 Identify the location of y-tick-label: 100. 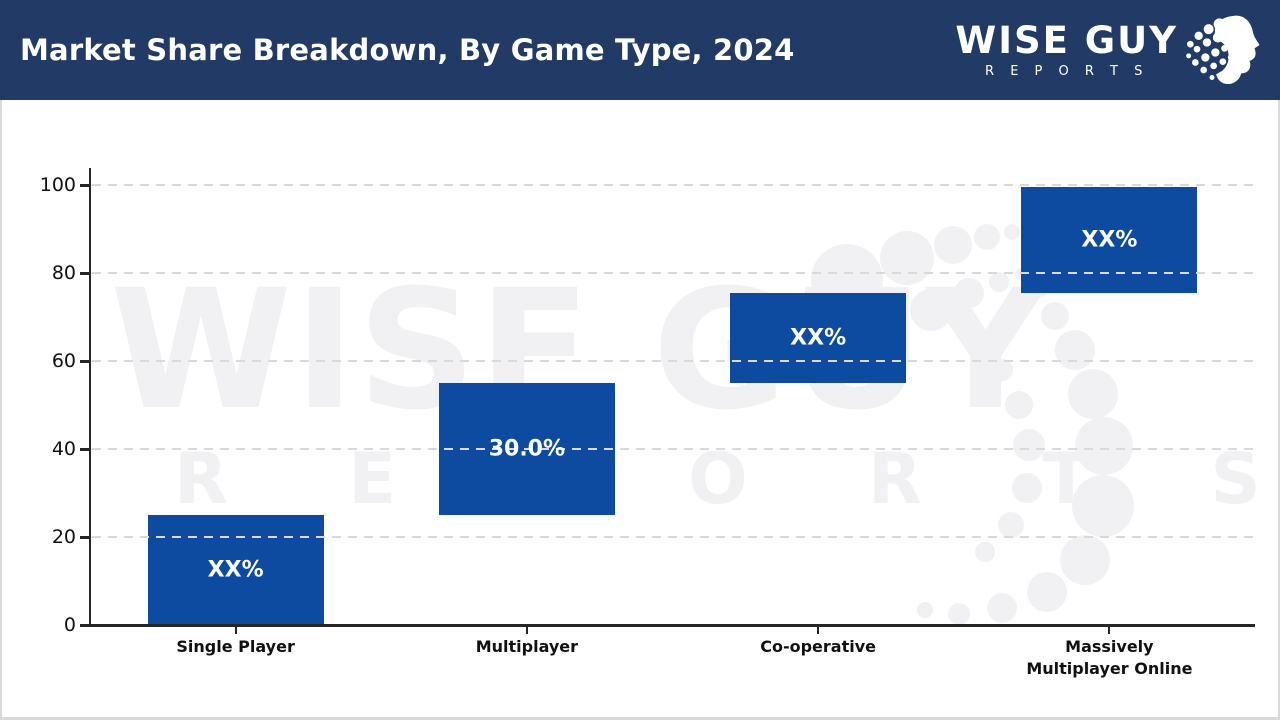
(57, 185).